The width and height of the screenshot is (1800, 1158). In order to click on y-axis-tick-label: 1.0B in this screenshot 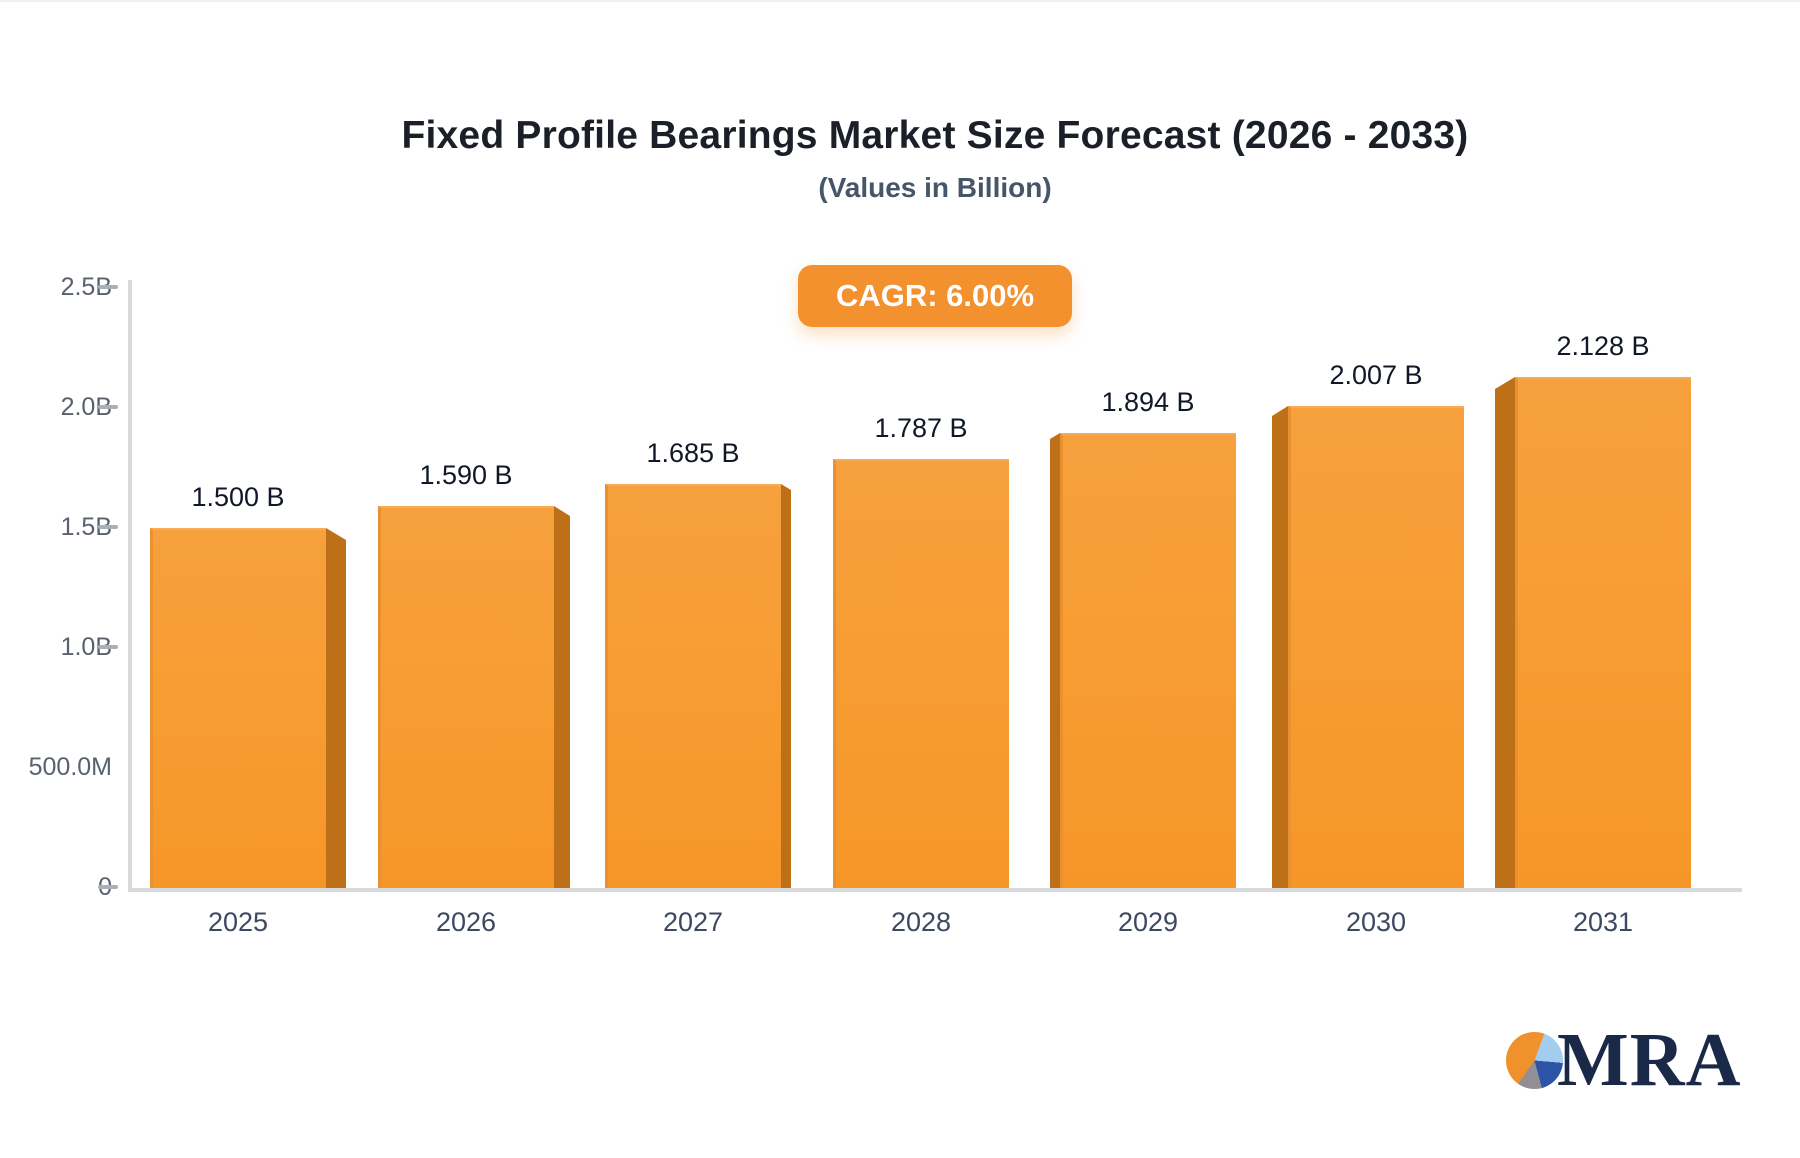, I will do `click(86, 647)`.